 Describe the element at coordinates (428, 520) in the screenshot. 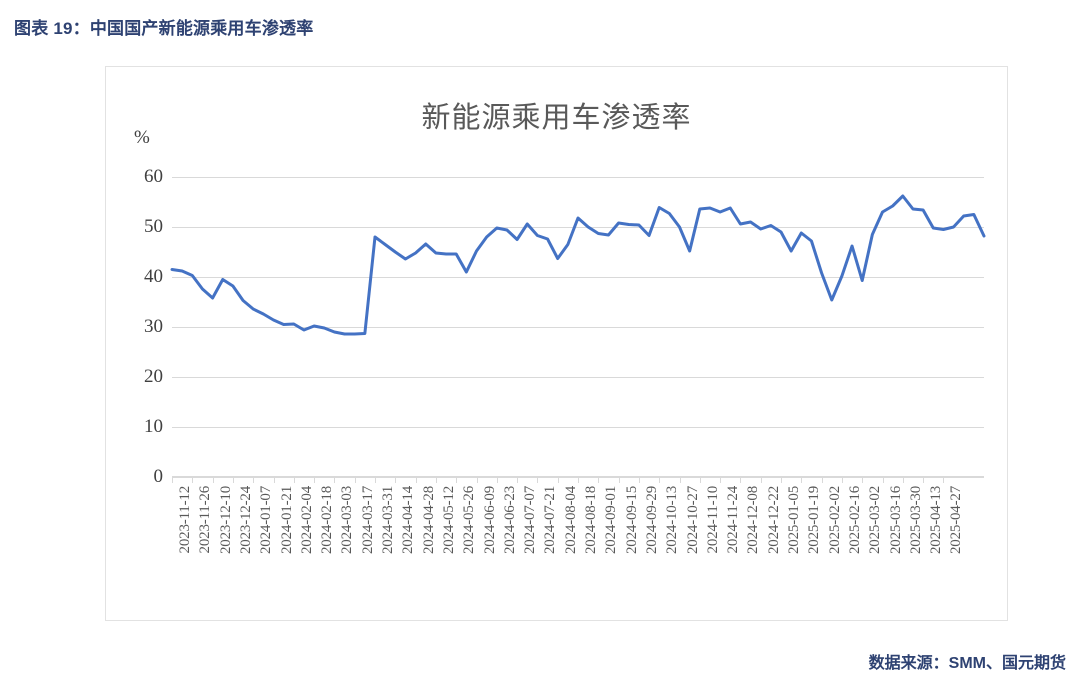

I see `x-axis-tick-label: 2024-04-28` at that location.